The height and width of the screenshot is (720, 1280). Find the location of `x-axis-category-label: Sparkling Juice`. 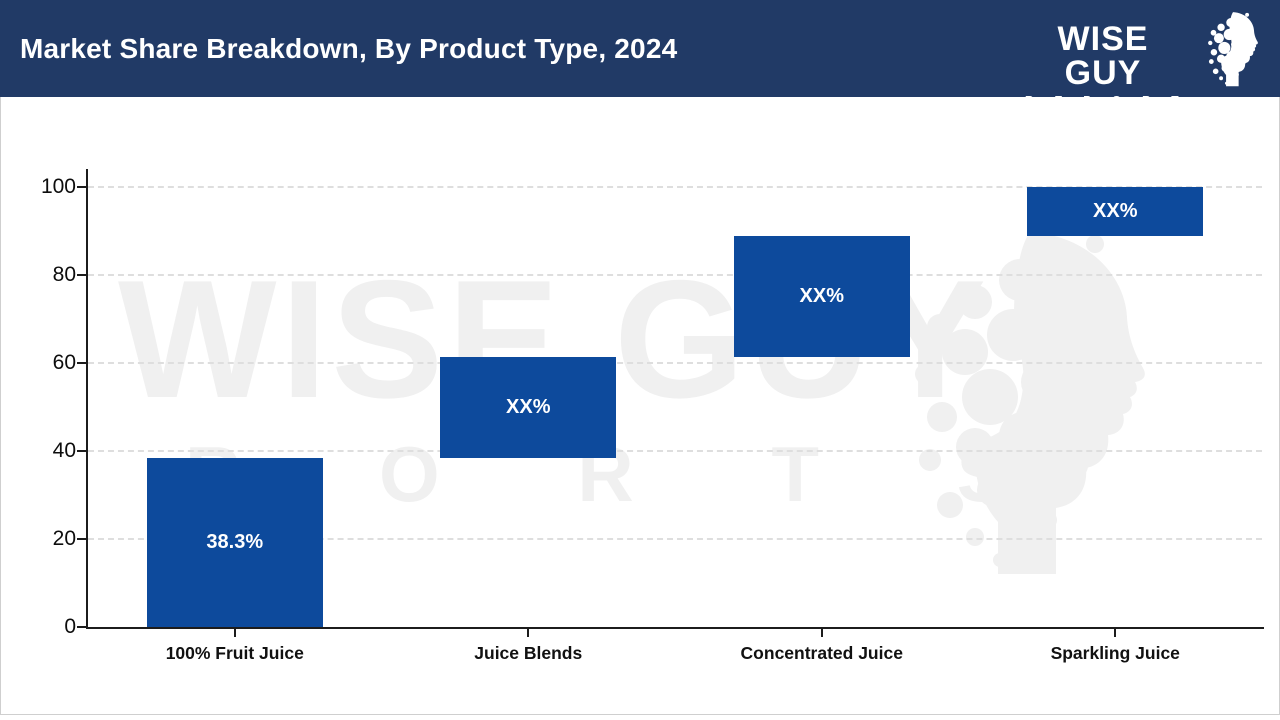

x-axis-category-label: Sparkling Juice is located at coordinates (1115, 653).